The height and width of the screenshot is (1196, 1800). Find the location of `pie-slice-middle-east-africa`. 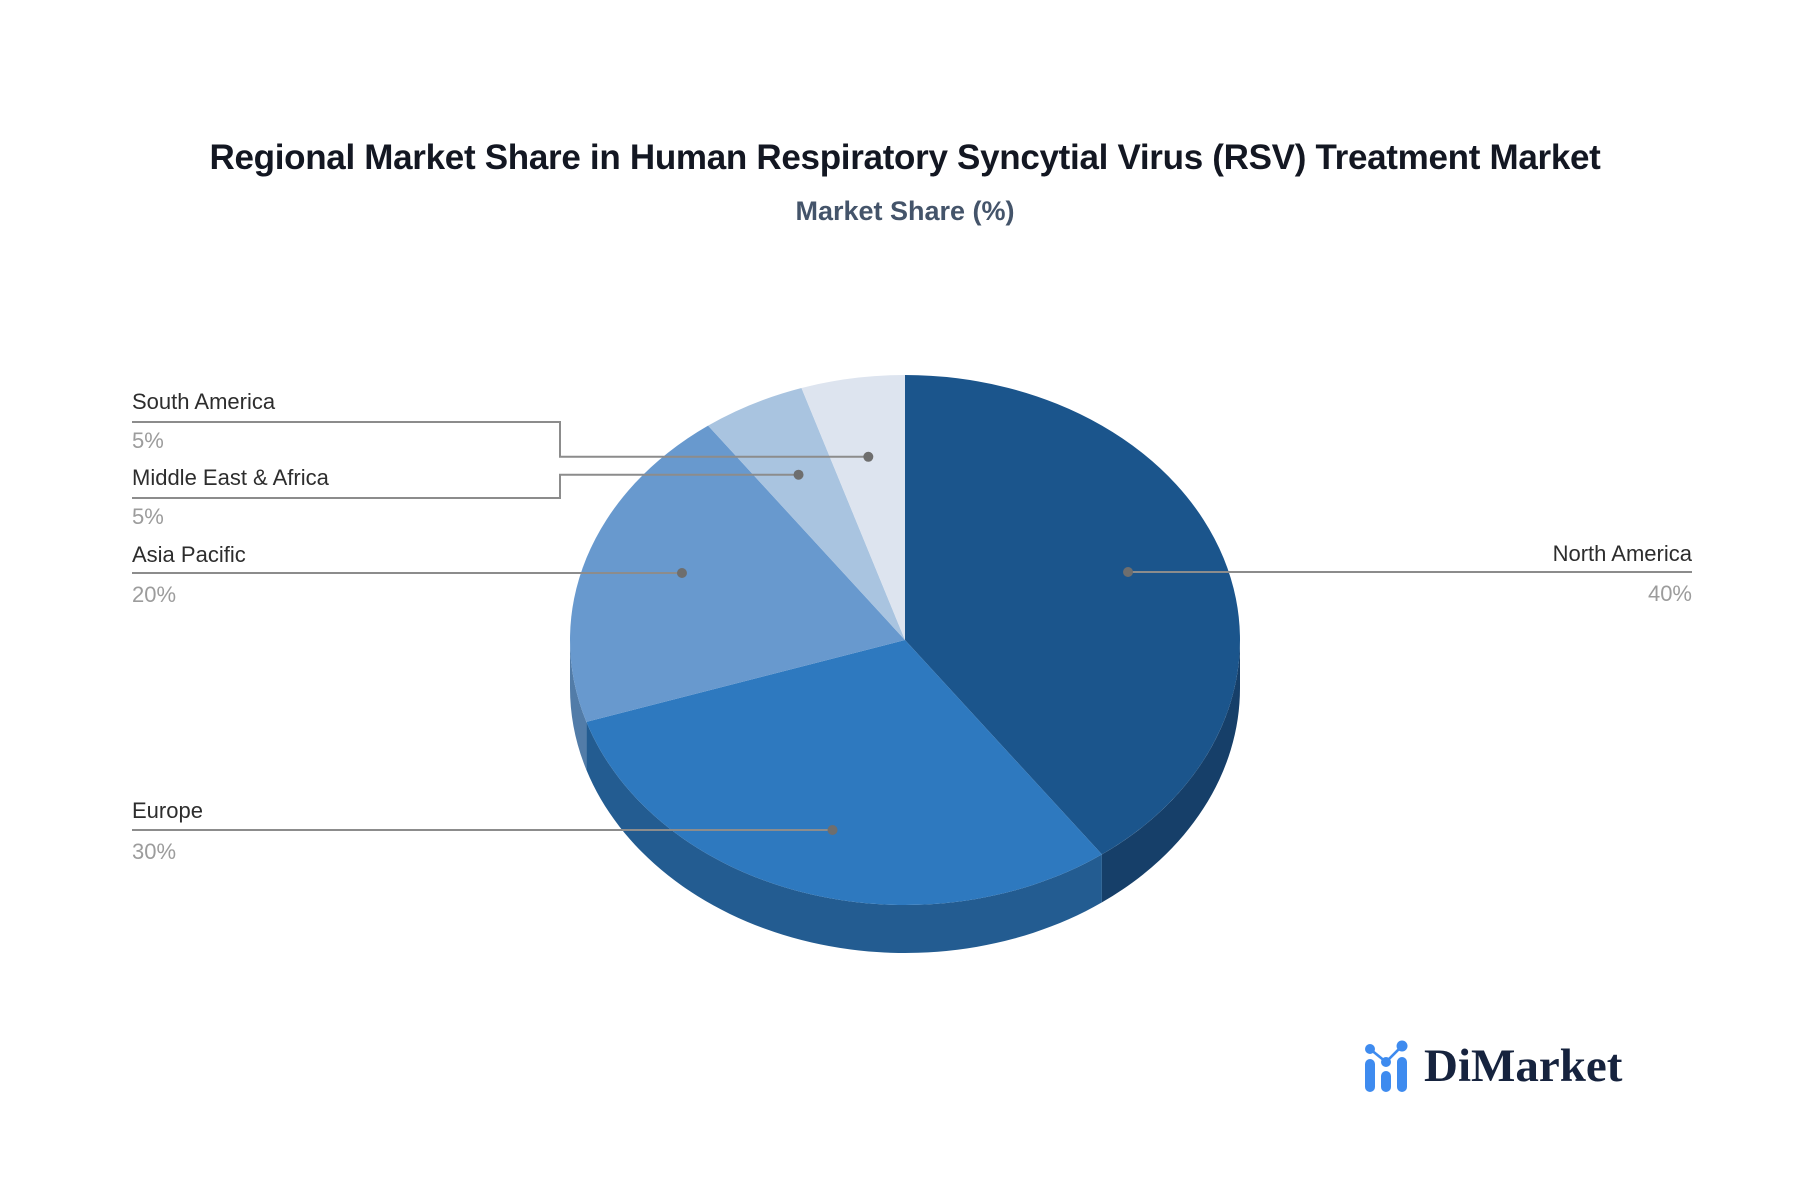

pie-slice-middle-east-africa is located at coordinates (806, 513).